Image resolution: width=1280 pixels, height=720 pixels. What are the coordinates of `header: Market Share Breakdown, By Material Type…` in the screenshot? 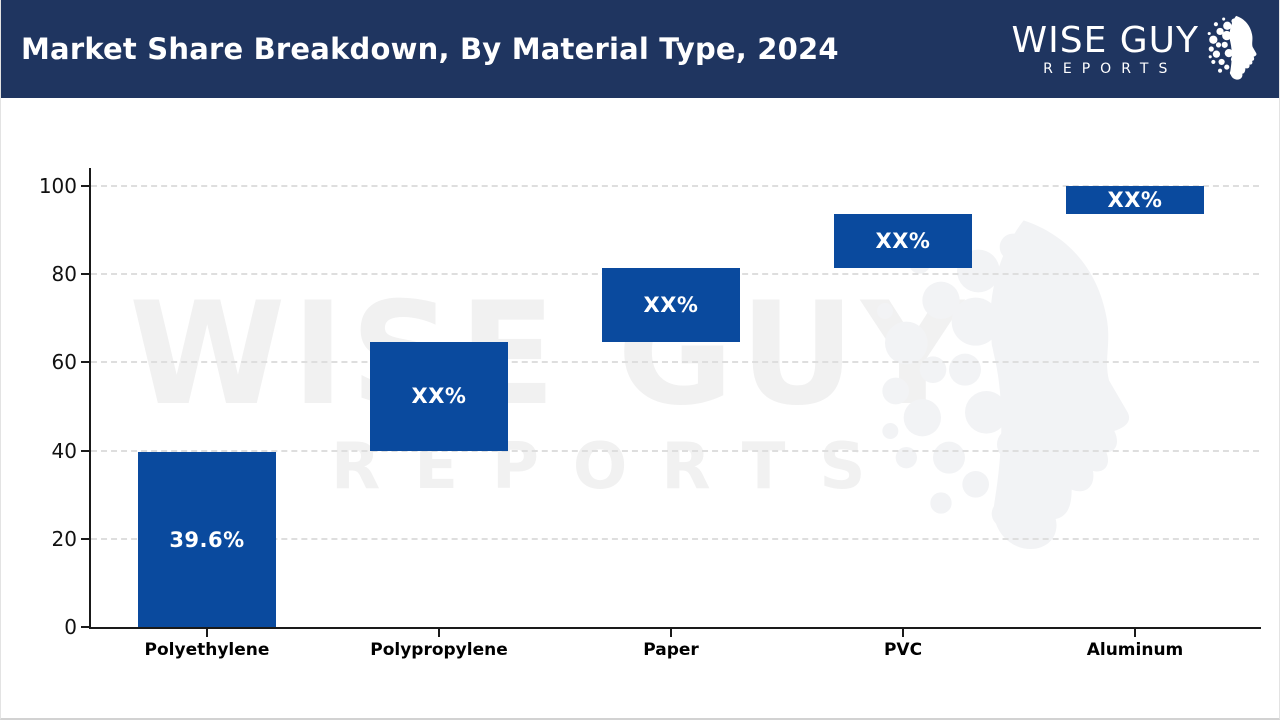 It's located at (640, 49).